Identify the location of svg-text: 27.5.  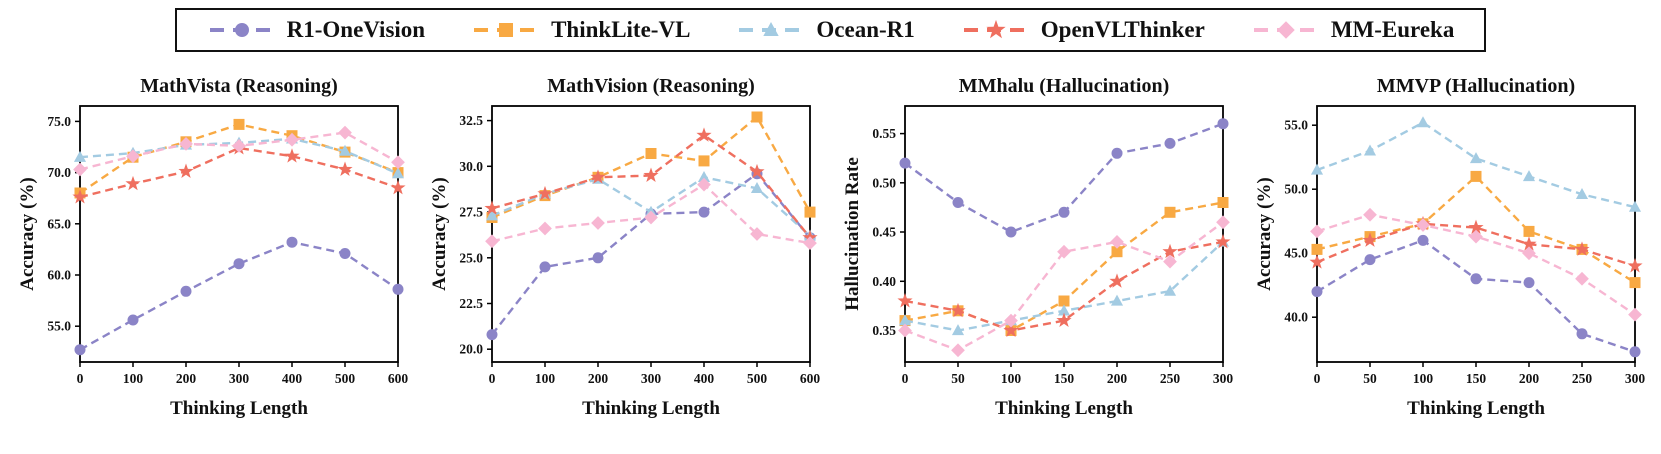
(472, 212).